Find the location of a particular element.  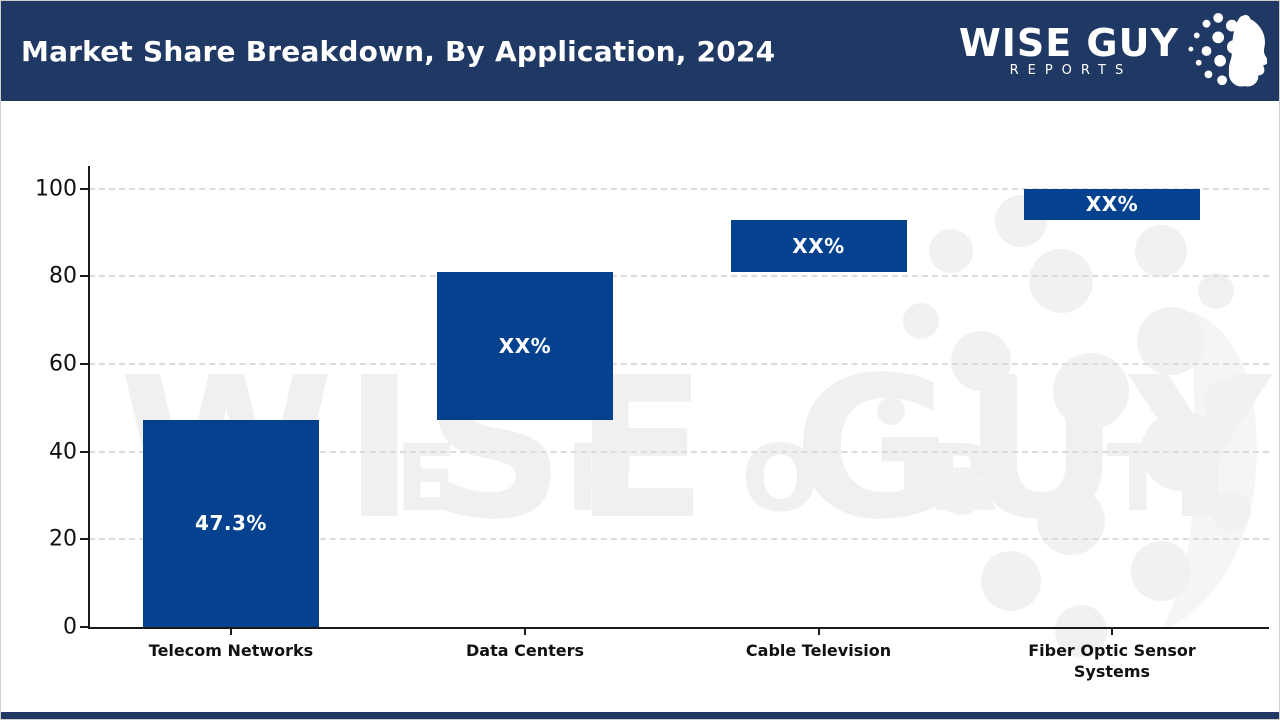

x-axis-label: Telecom Networks is located at coordinates (231, 650).